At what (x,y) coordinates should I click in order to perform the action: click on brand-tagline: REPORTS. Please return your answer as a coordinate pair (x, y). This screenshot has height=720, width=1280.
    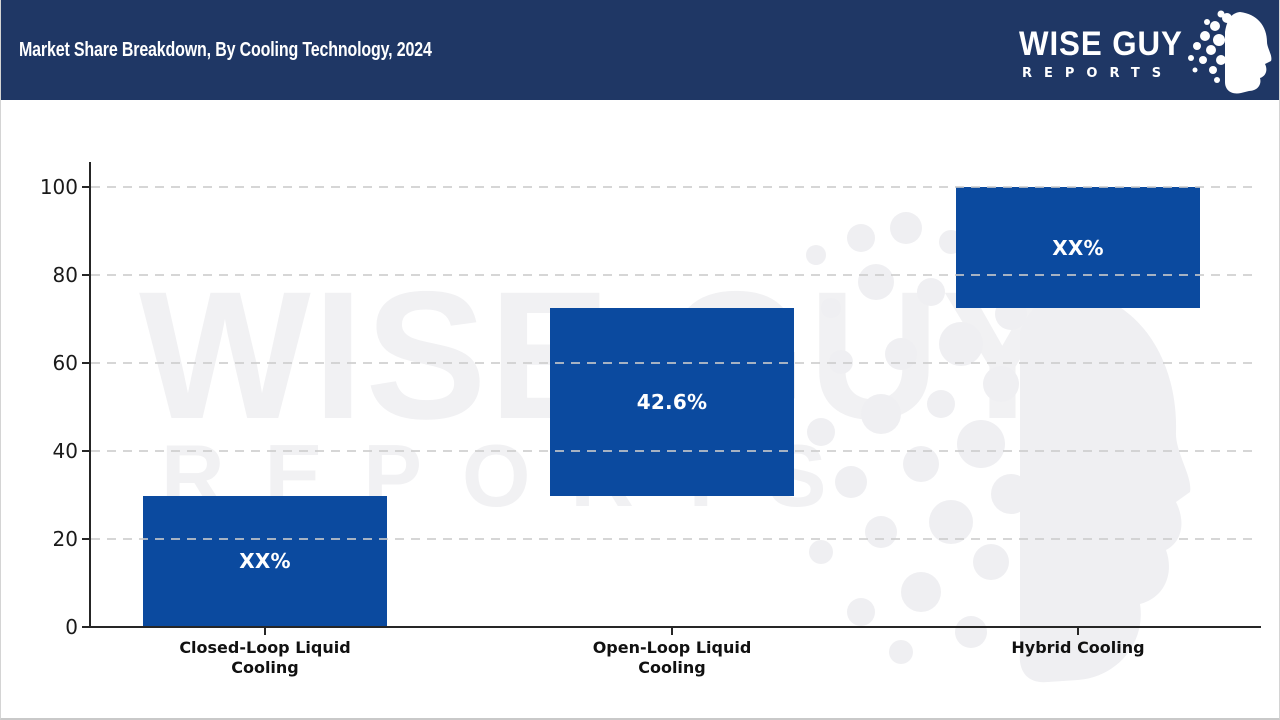
    Looking at the image, I should click on (1097, 73).